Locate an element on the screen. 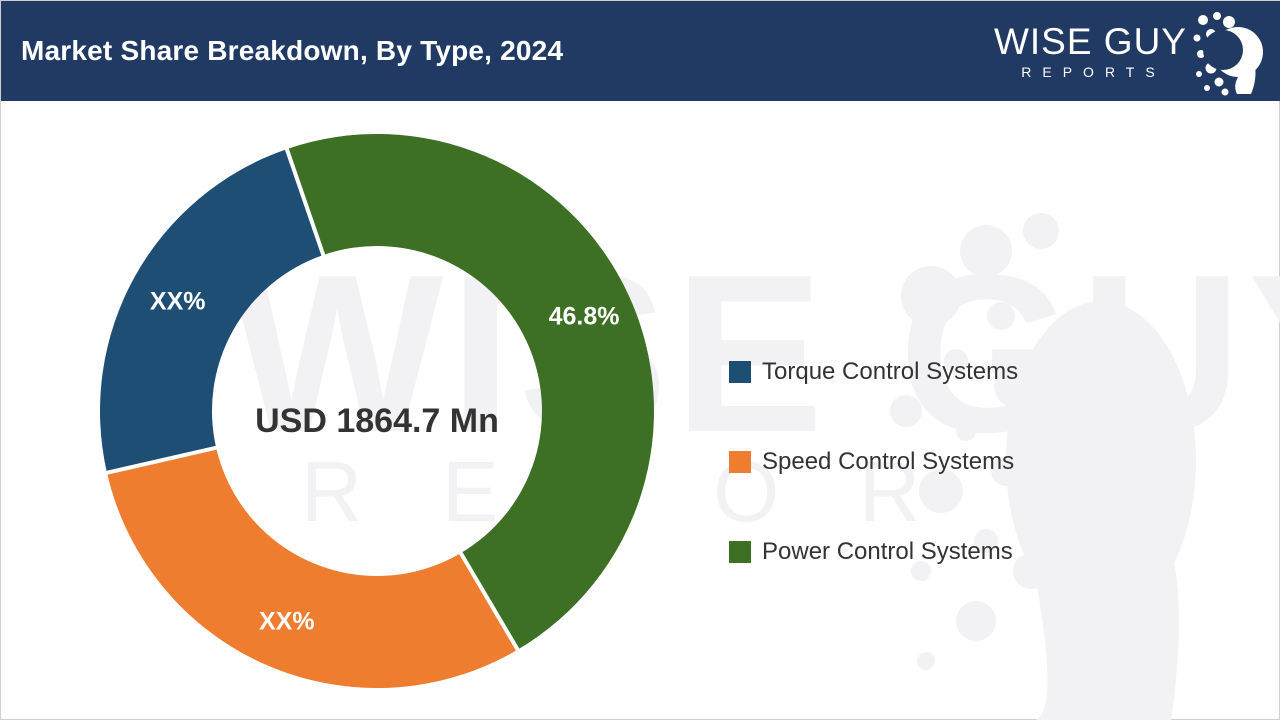 Image resolution: width=1280 pixels, height=720 pixels. legend-label-0: Torque Control Systems is located at coordinates (890, 371).